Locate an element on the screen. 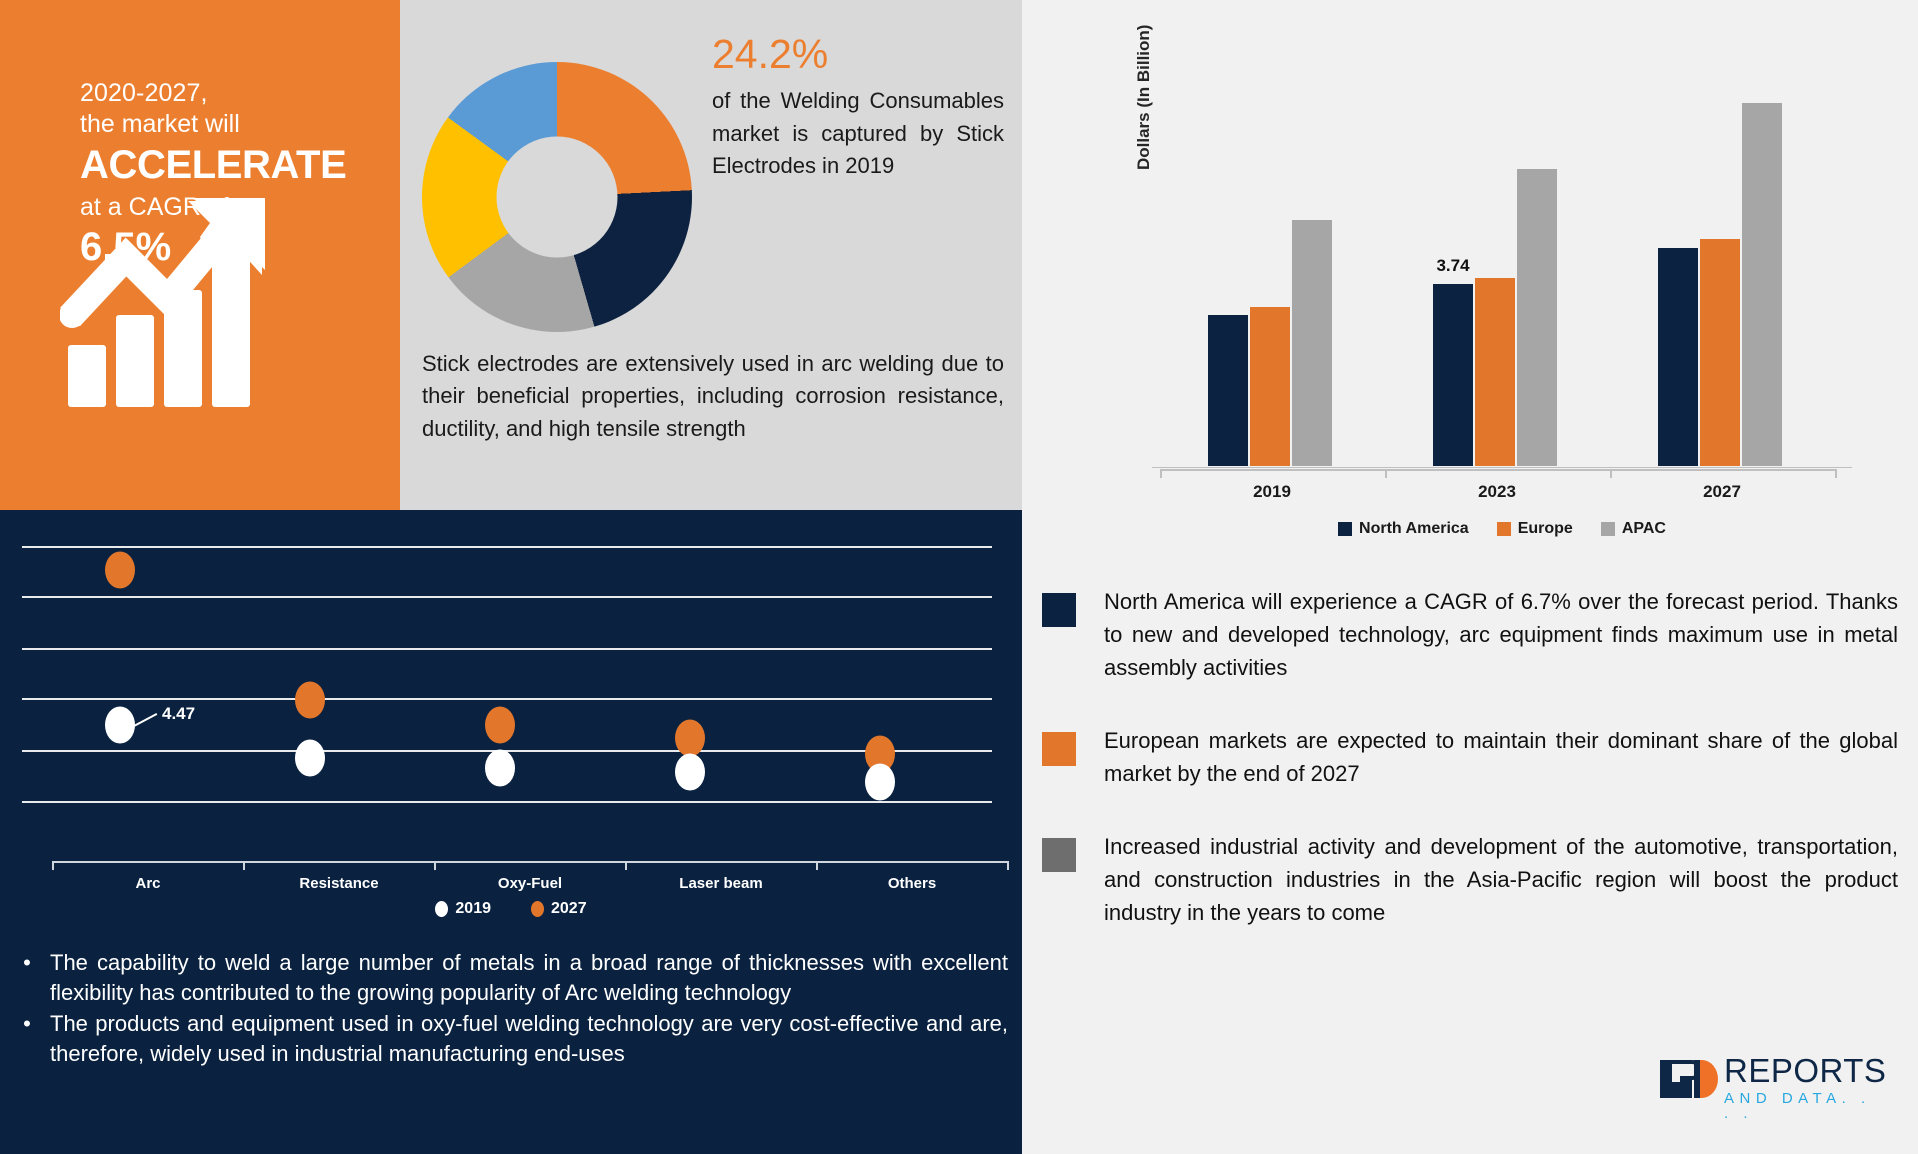 This screenshot has width=1918, height=1154. donut-hole is located at coordinates (557, 197).